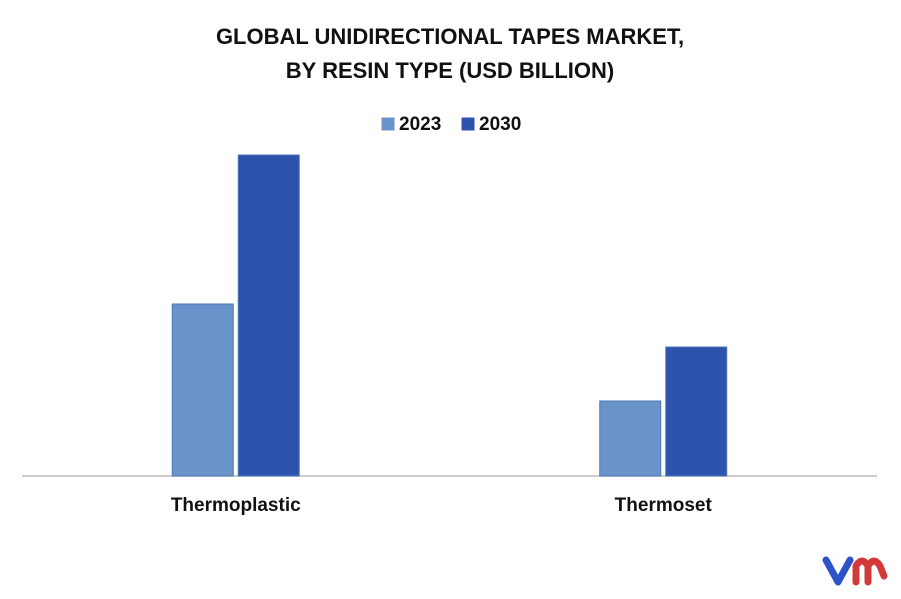 This screenshot has width=901, height=599. Describe the element at coordinates (870, 571) in the screenshot. I see `logo-m` at that location.